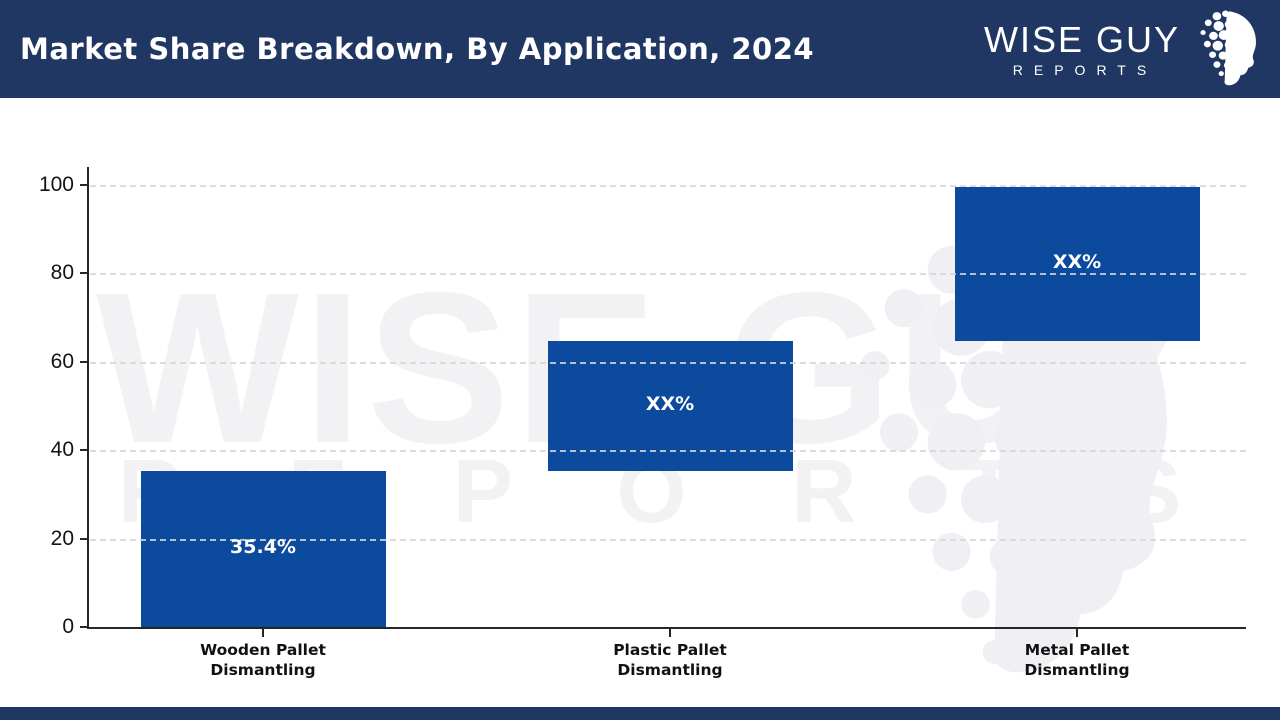 The image size is (1280, 720). What do you see at coordinates (263, 660) in the screenshot?
I see `x-axis-label: Wooden Pallet Dismantling` at bounding box center [263, 660].